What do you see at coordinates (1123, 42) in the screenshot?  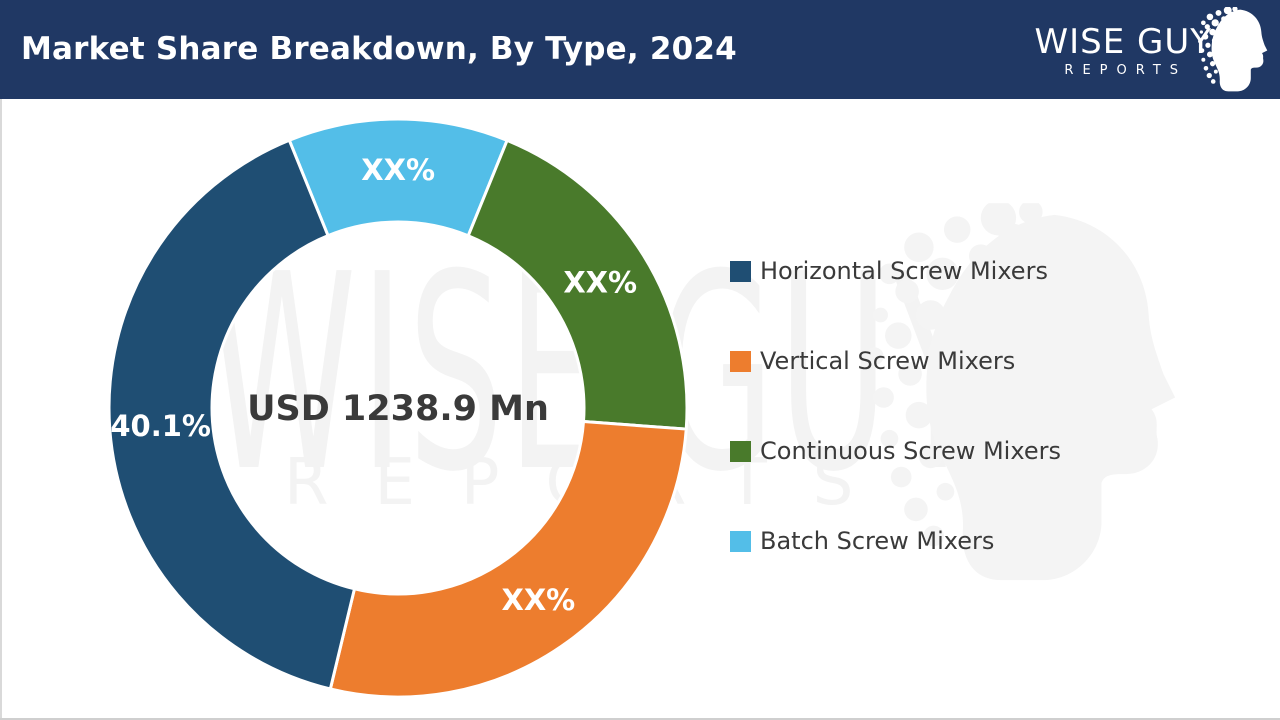 I see `logo-wordmark-main: WISE GUY` at bounding box center [1123, 42].